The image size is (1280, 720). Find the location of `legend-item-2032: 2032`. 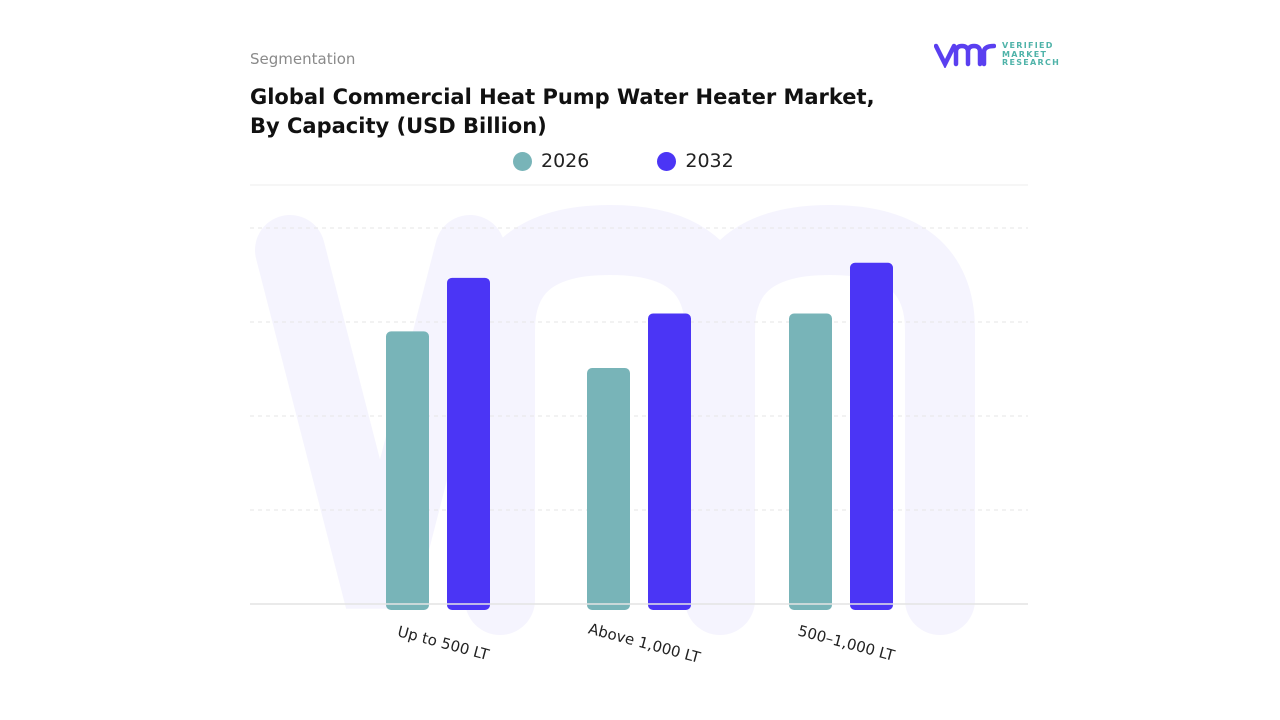

legend-item-2032: 2032 is located at coordinates (695, 161).